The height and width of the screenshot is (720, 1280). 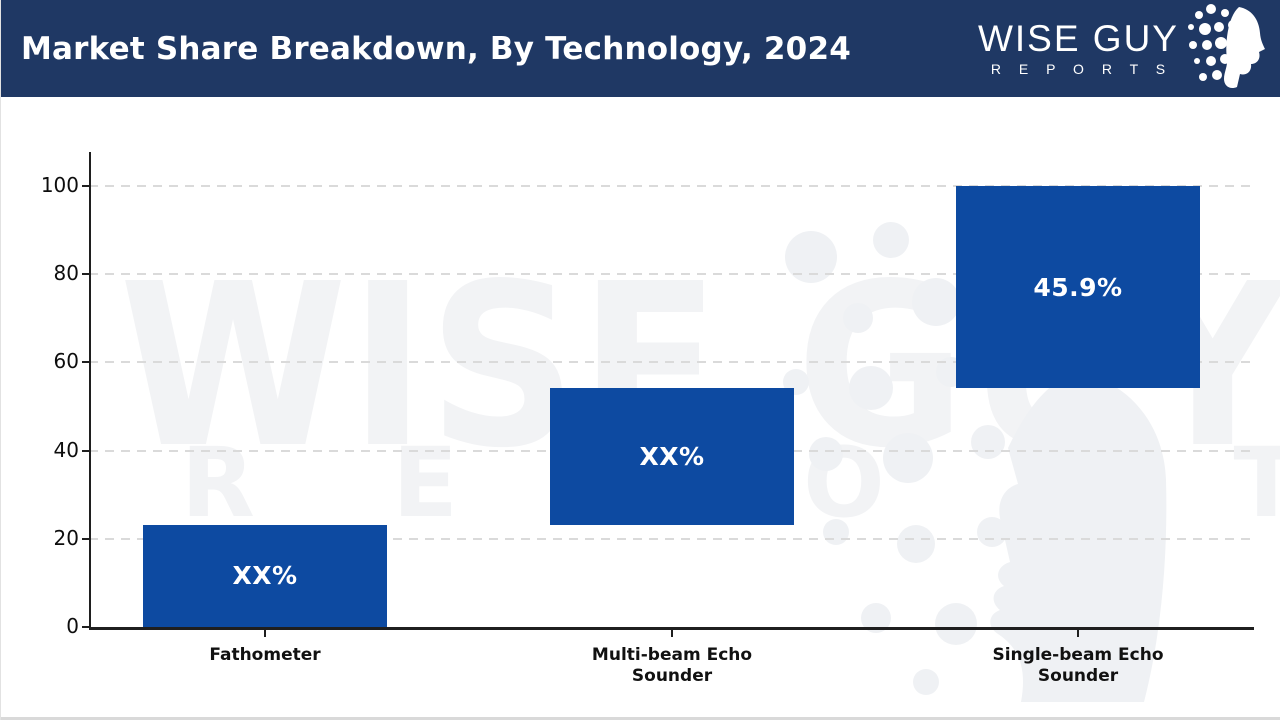 I want to click on bar-single-beam-echo-sounder: 45.9%, so click(x=1078, y=287).